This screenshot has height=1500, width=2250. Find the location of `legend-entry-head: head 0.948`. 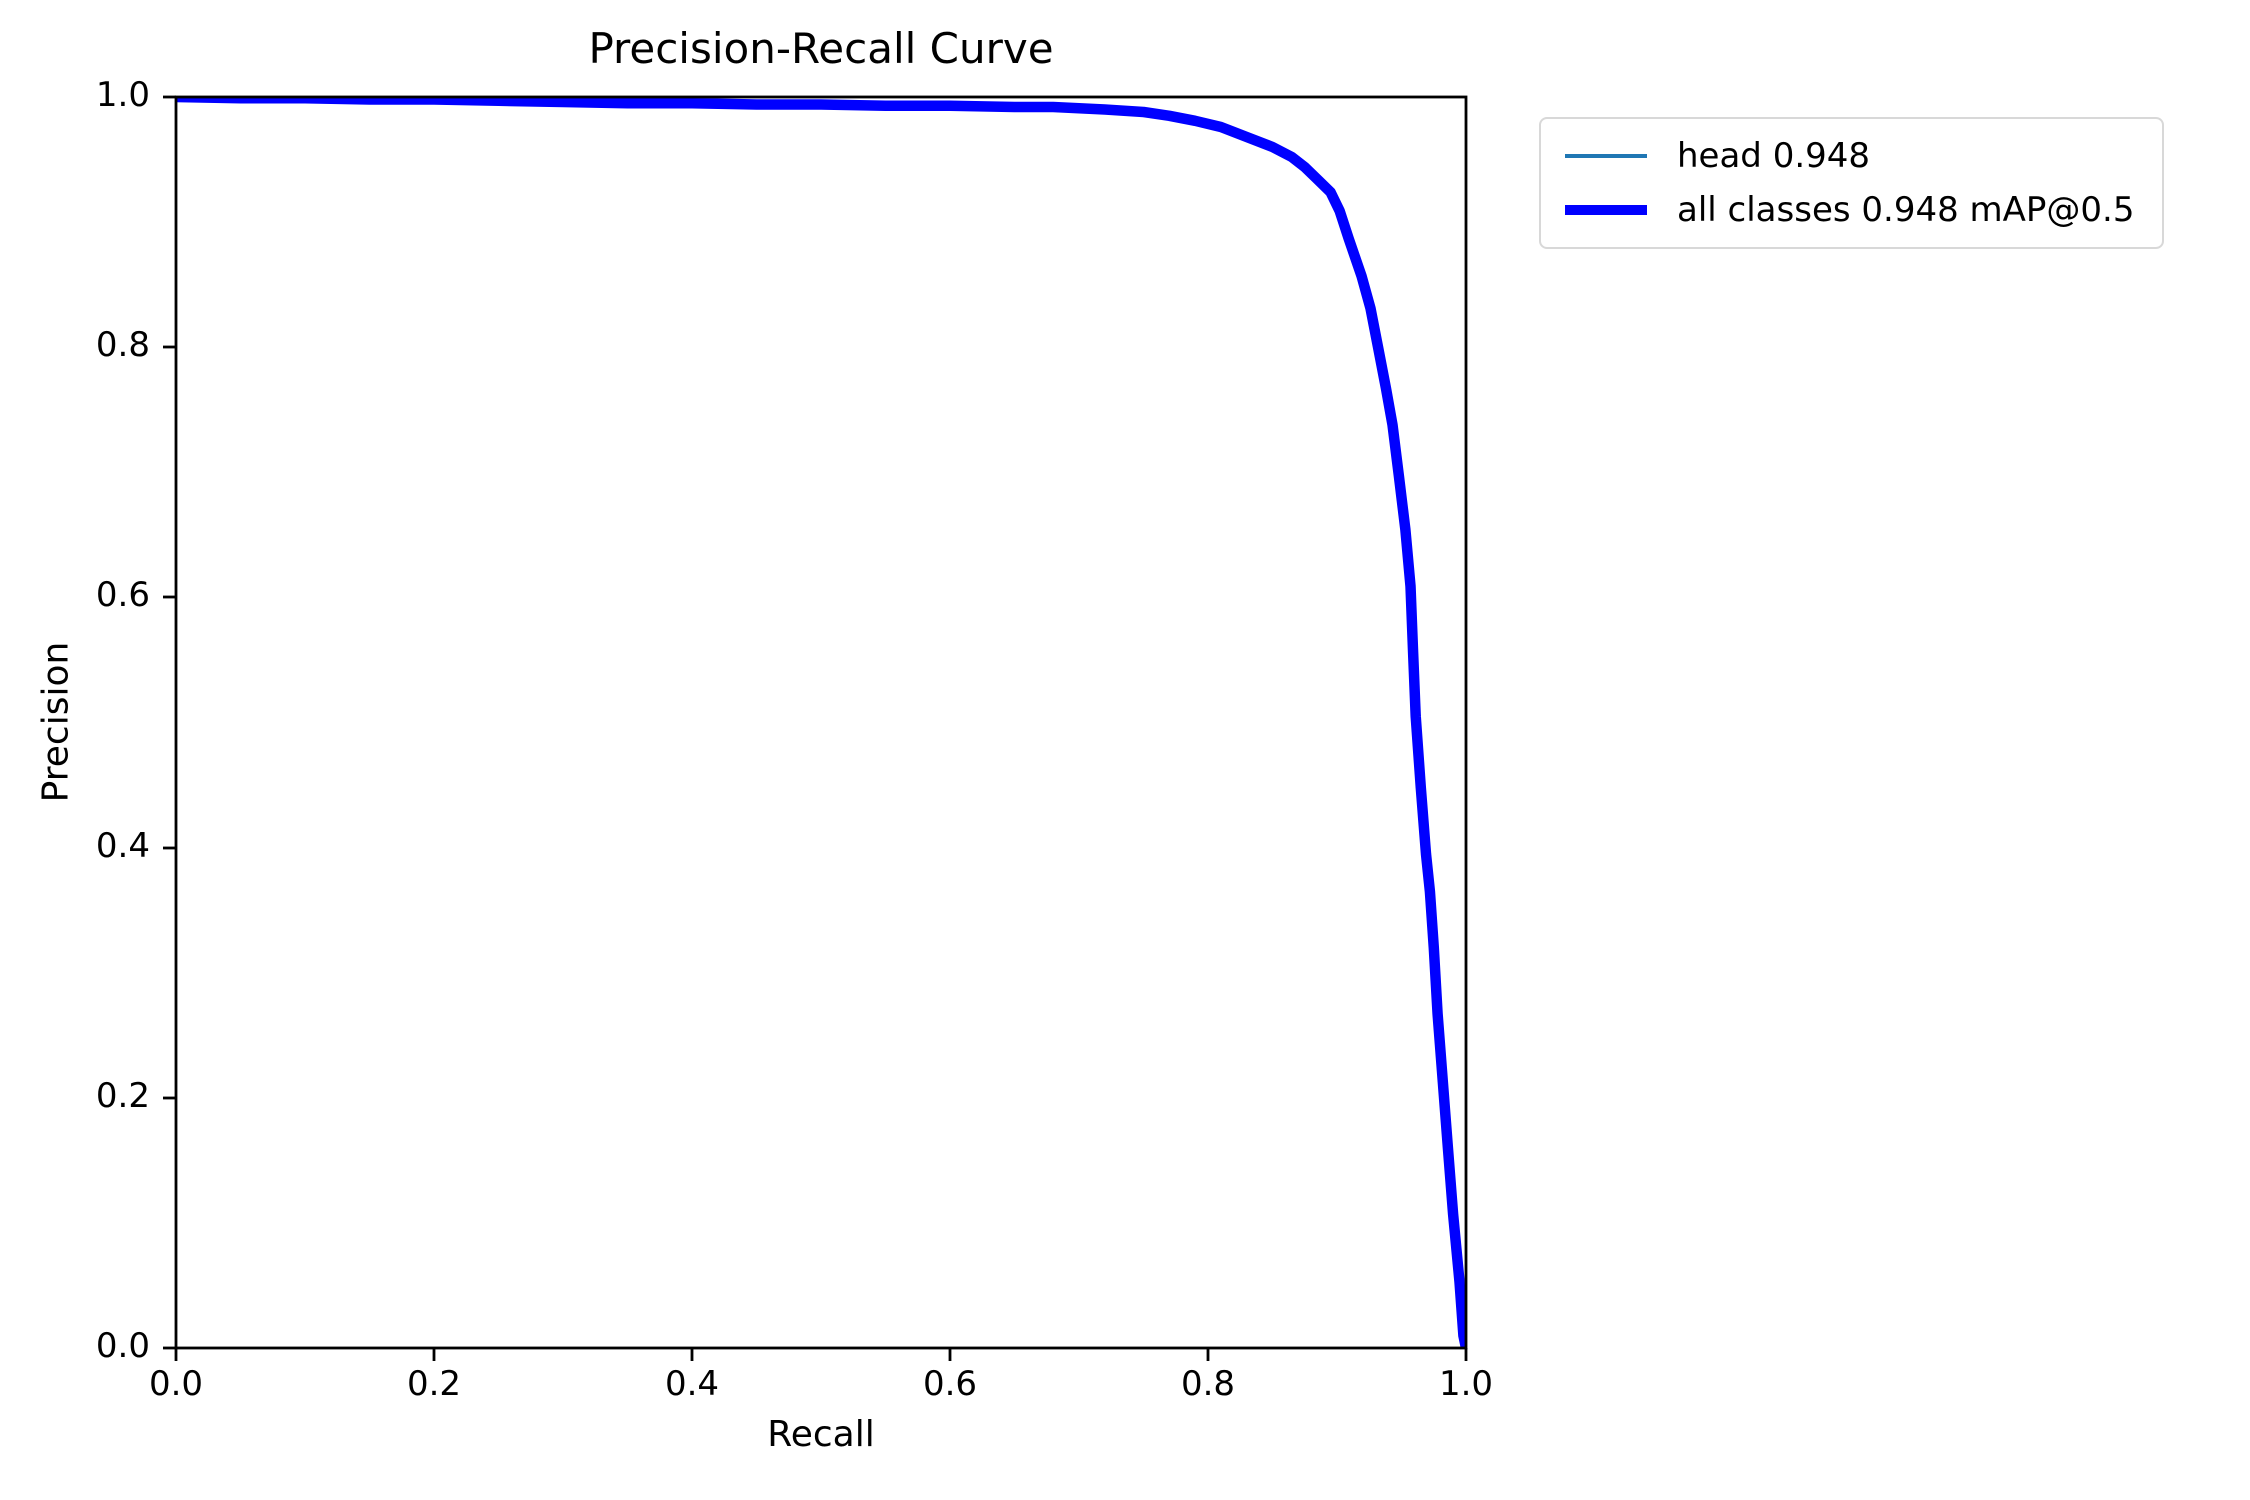

legend-entry-head: head 0.948 is located at coordinates (1849, 156).